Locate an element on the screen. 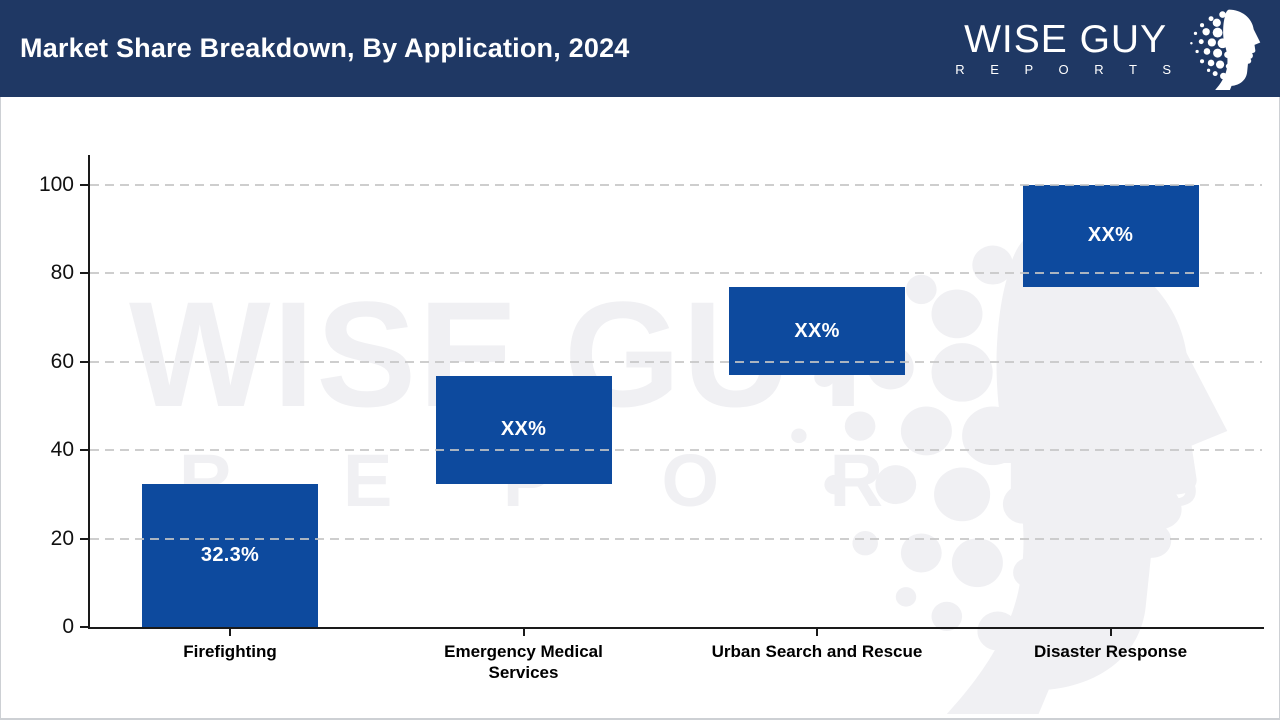 The height and width of the screenshot is (720, 1280). brand-logo-text: WISE GUY R E P O R T S is located at coordinates (1065, 48).